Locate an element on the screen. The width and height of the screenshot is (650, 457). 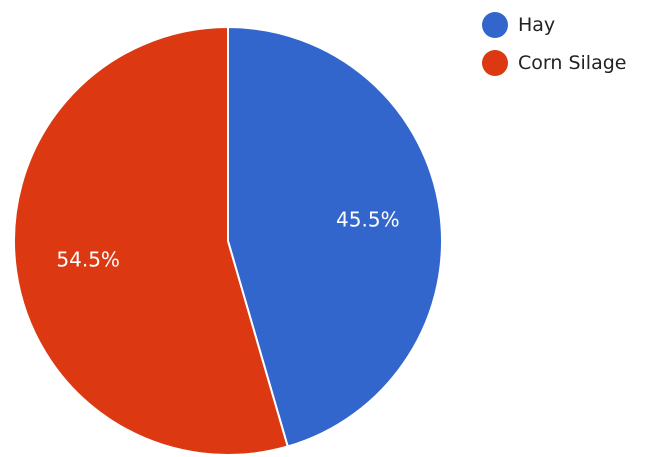
legend-item-hay: Hay is located at coordinates (554, 25).